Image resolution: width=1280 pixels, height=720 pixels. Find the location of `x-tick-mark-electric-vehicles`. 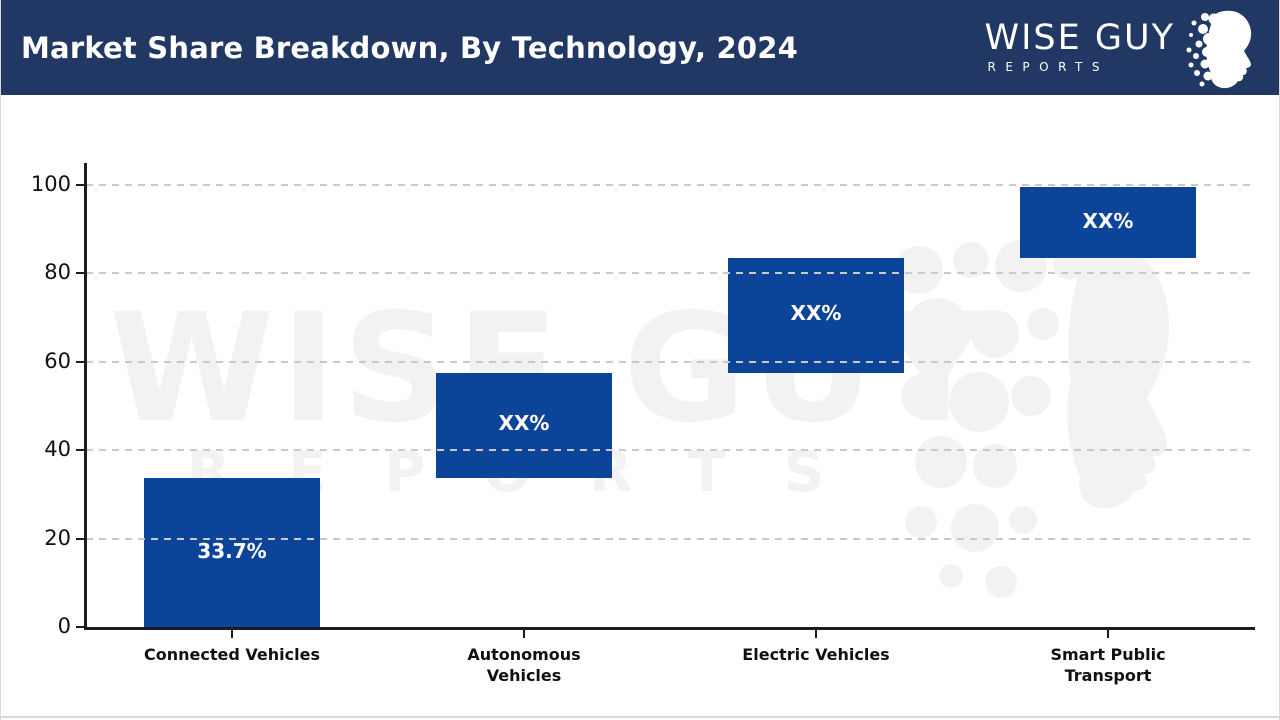

x-tick-mark-electric-vehicles is located at coordinates (816, 634).